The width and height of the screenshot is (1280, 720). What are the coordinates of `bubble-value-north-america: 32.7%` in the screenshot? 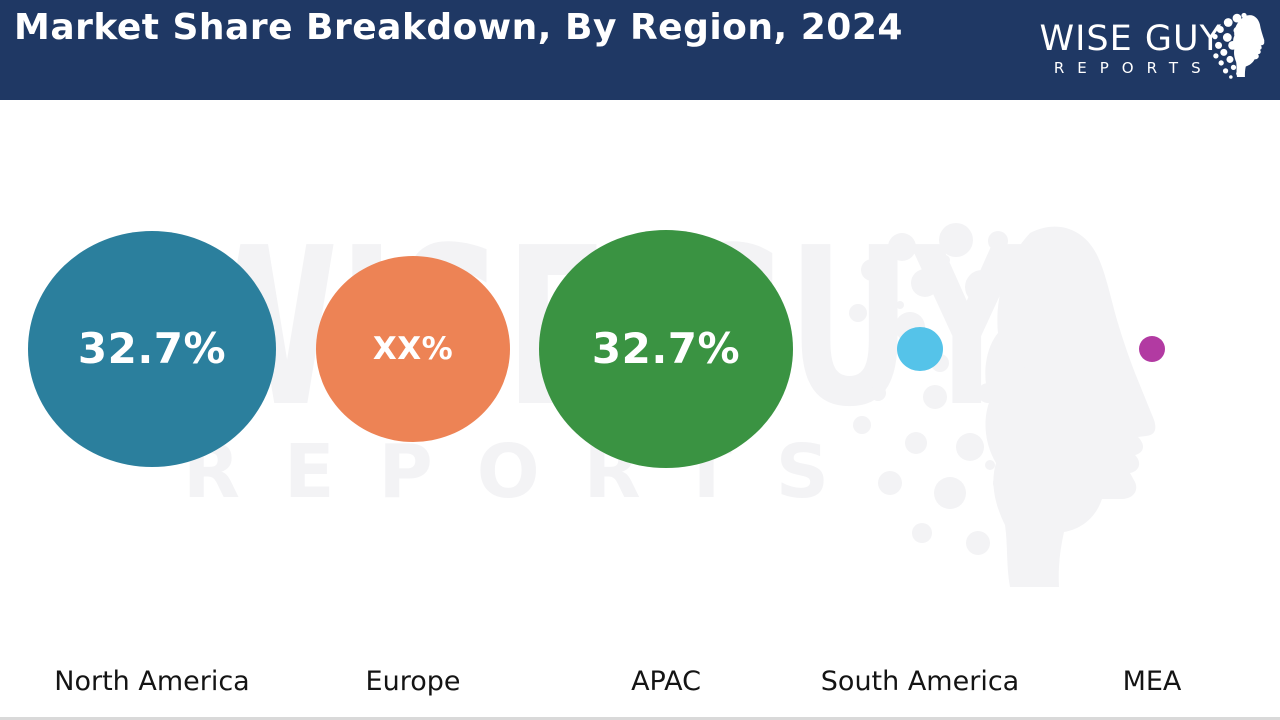 It's located at (152, 348).